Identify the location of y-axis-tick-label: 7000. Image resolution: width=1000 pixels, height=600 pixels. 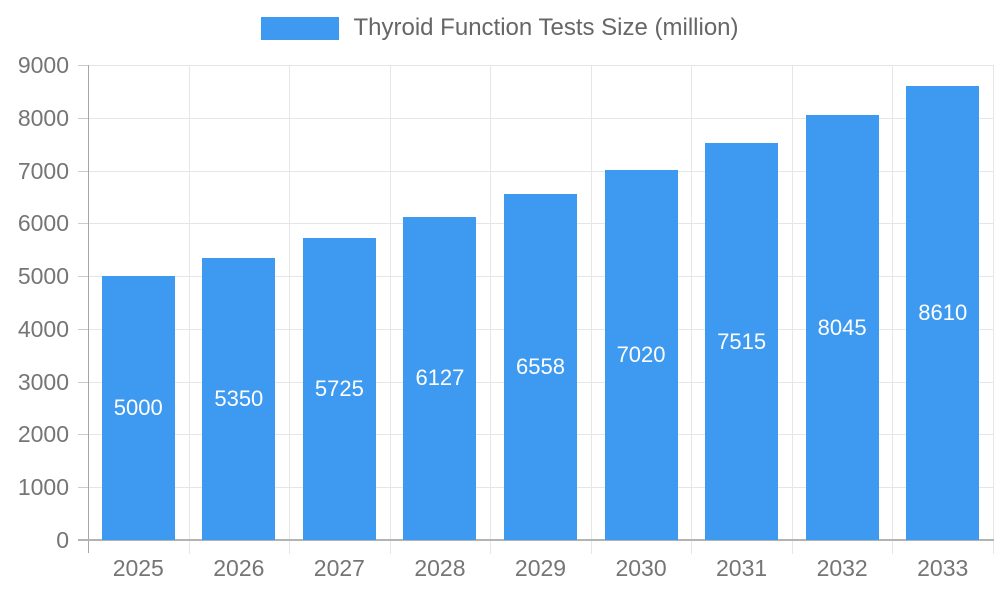
(43, 170).